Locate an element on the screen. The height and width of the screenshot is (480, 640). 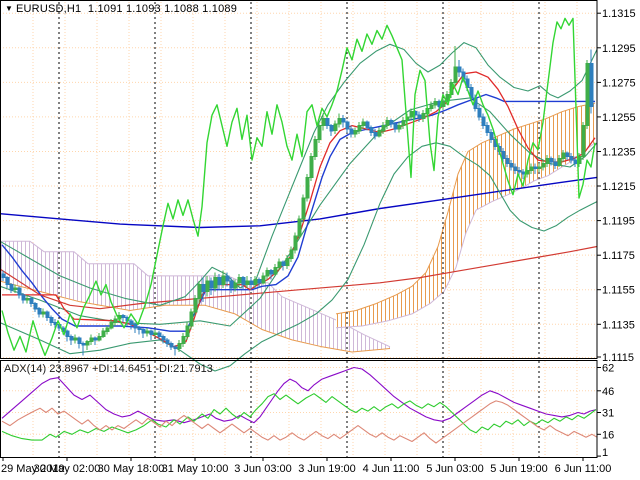
svg-text: 4 Jun 11:00 is located at coordinates (391, 469).